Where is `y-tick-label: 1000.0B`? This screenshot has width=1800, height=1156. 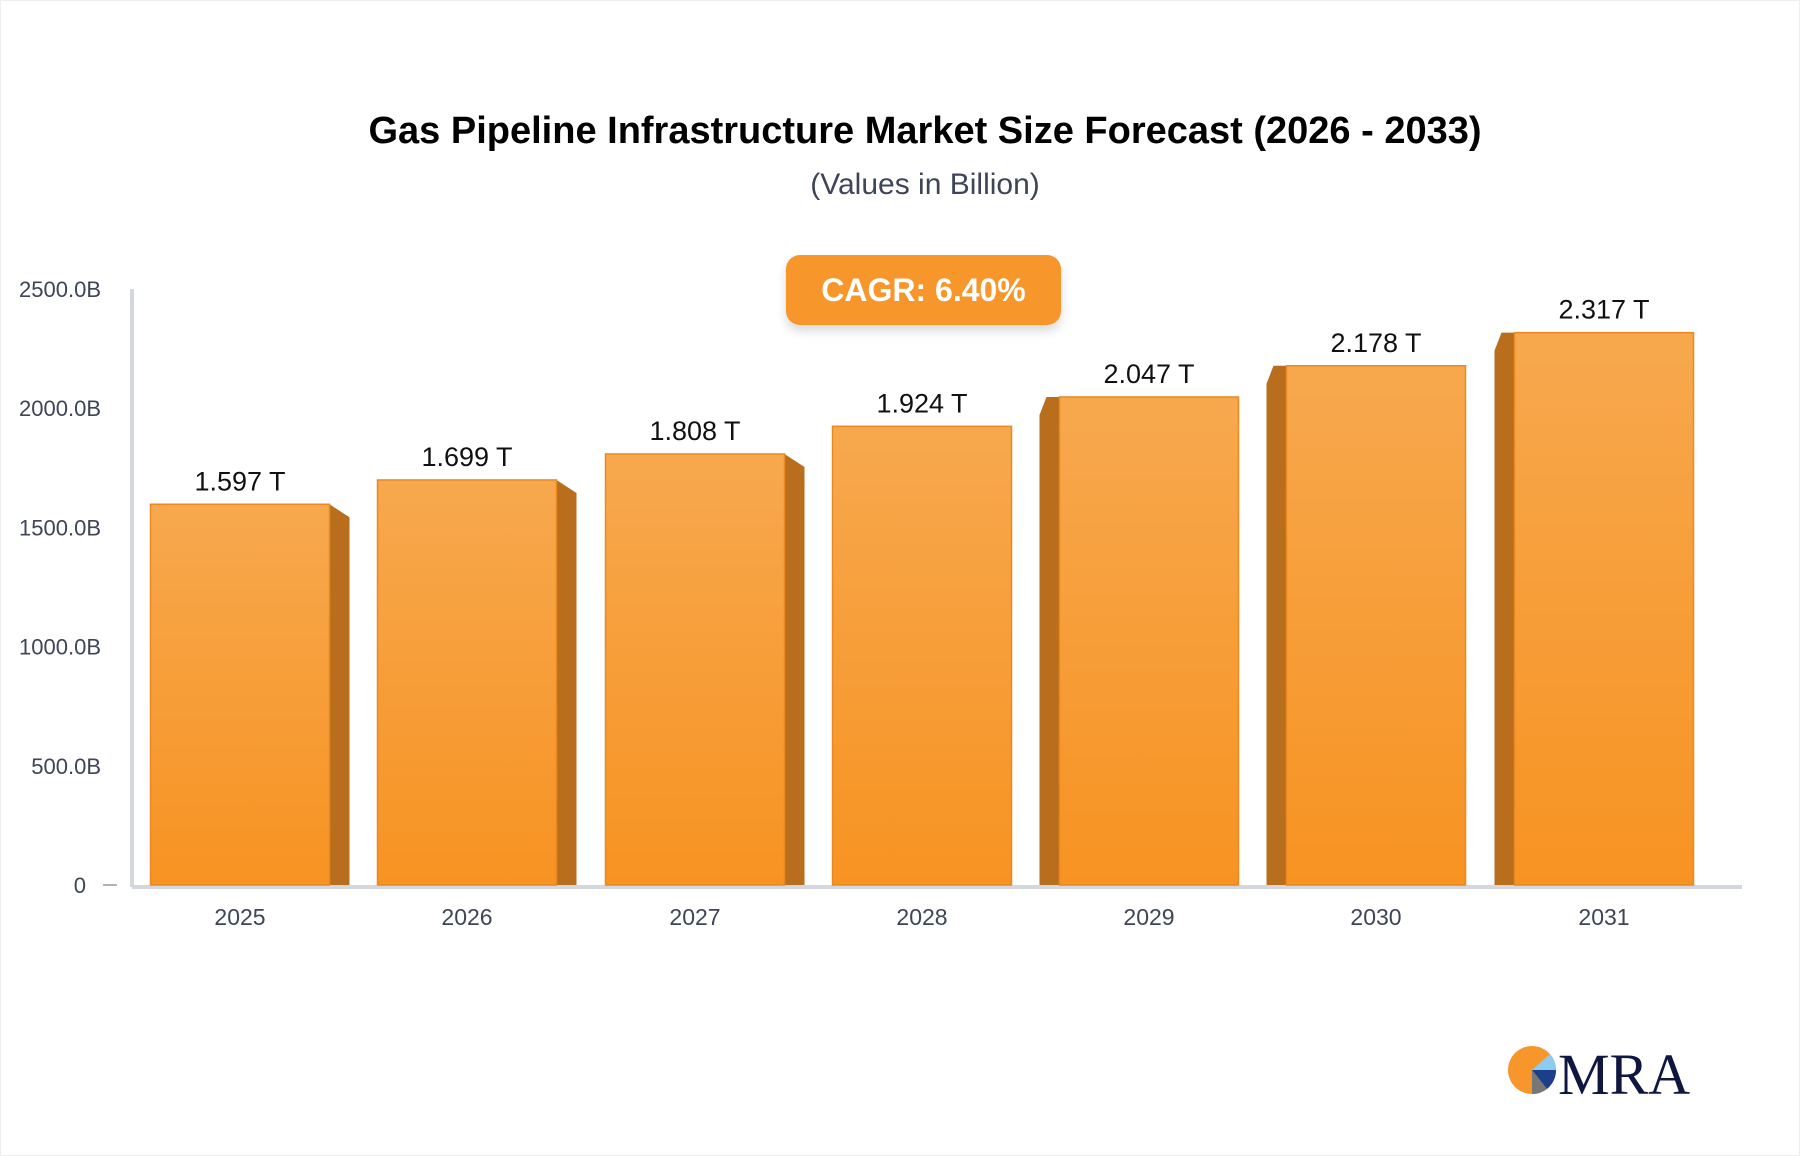 y-tick-label: 1000.0B is located at coordinates (60, 647).